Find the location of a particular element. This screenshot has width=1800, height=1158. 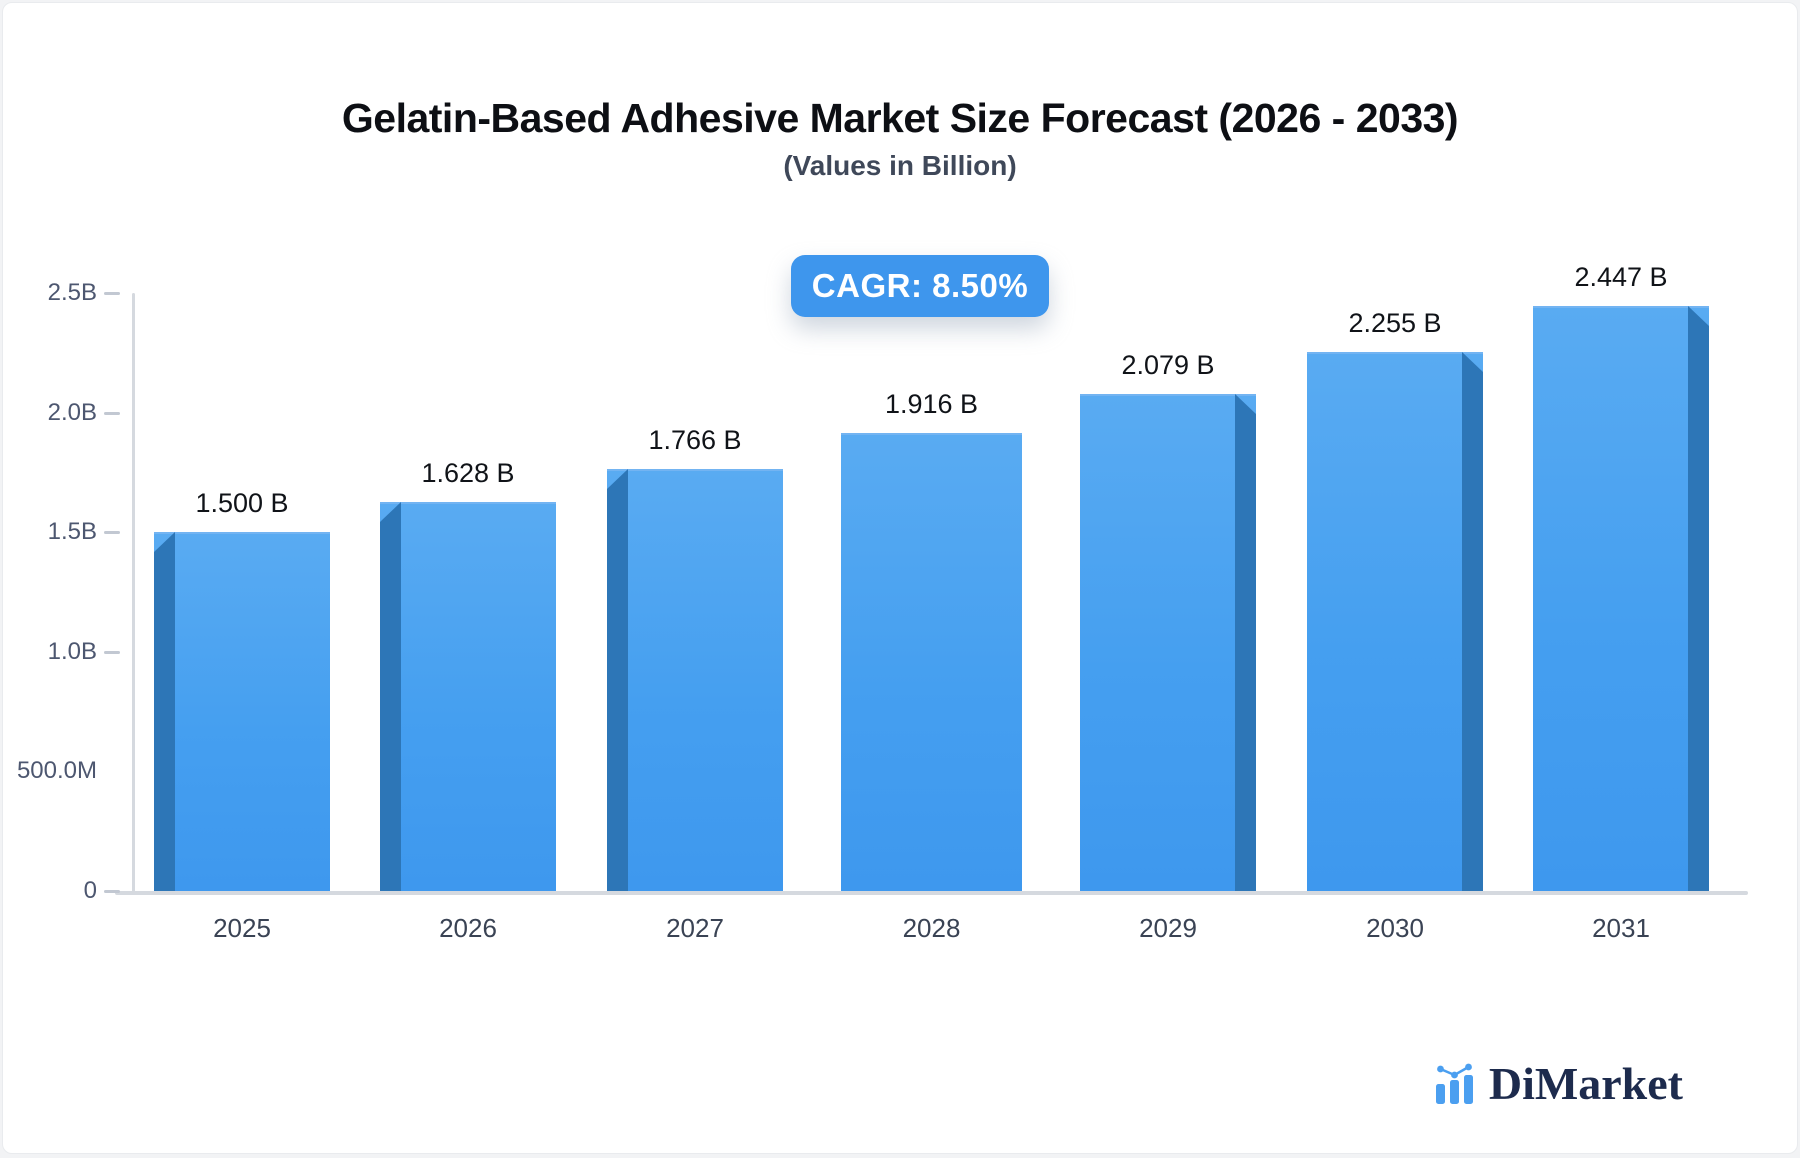

bar-value-label: 2.255 B is located at coordinates (1395, 323).